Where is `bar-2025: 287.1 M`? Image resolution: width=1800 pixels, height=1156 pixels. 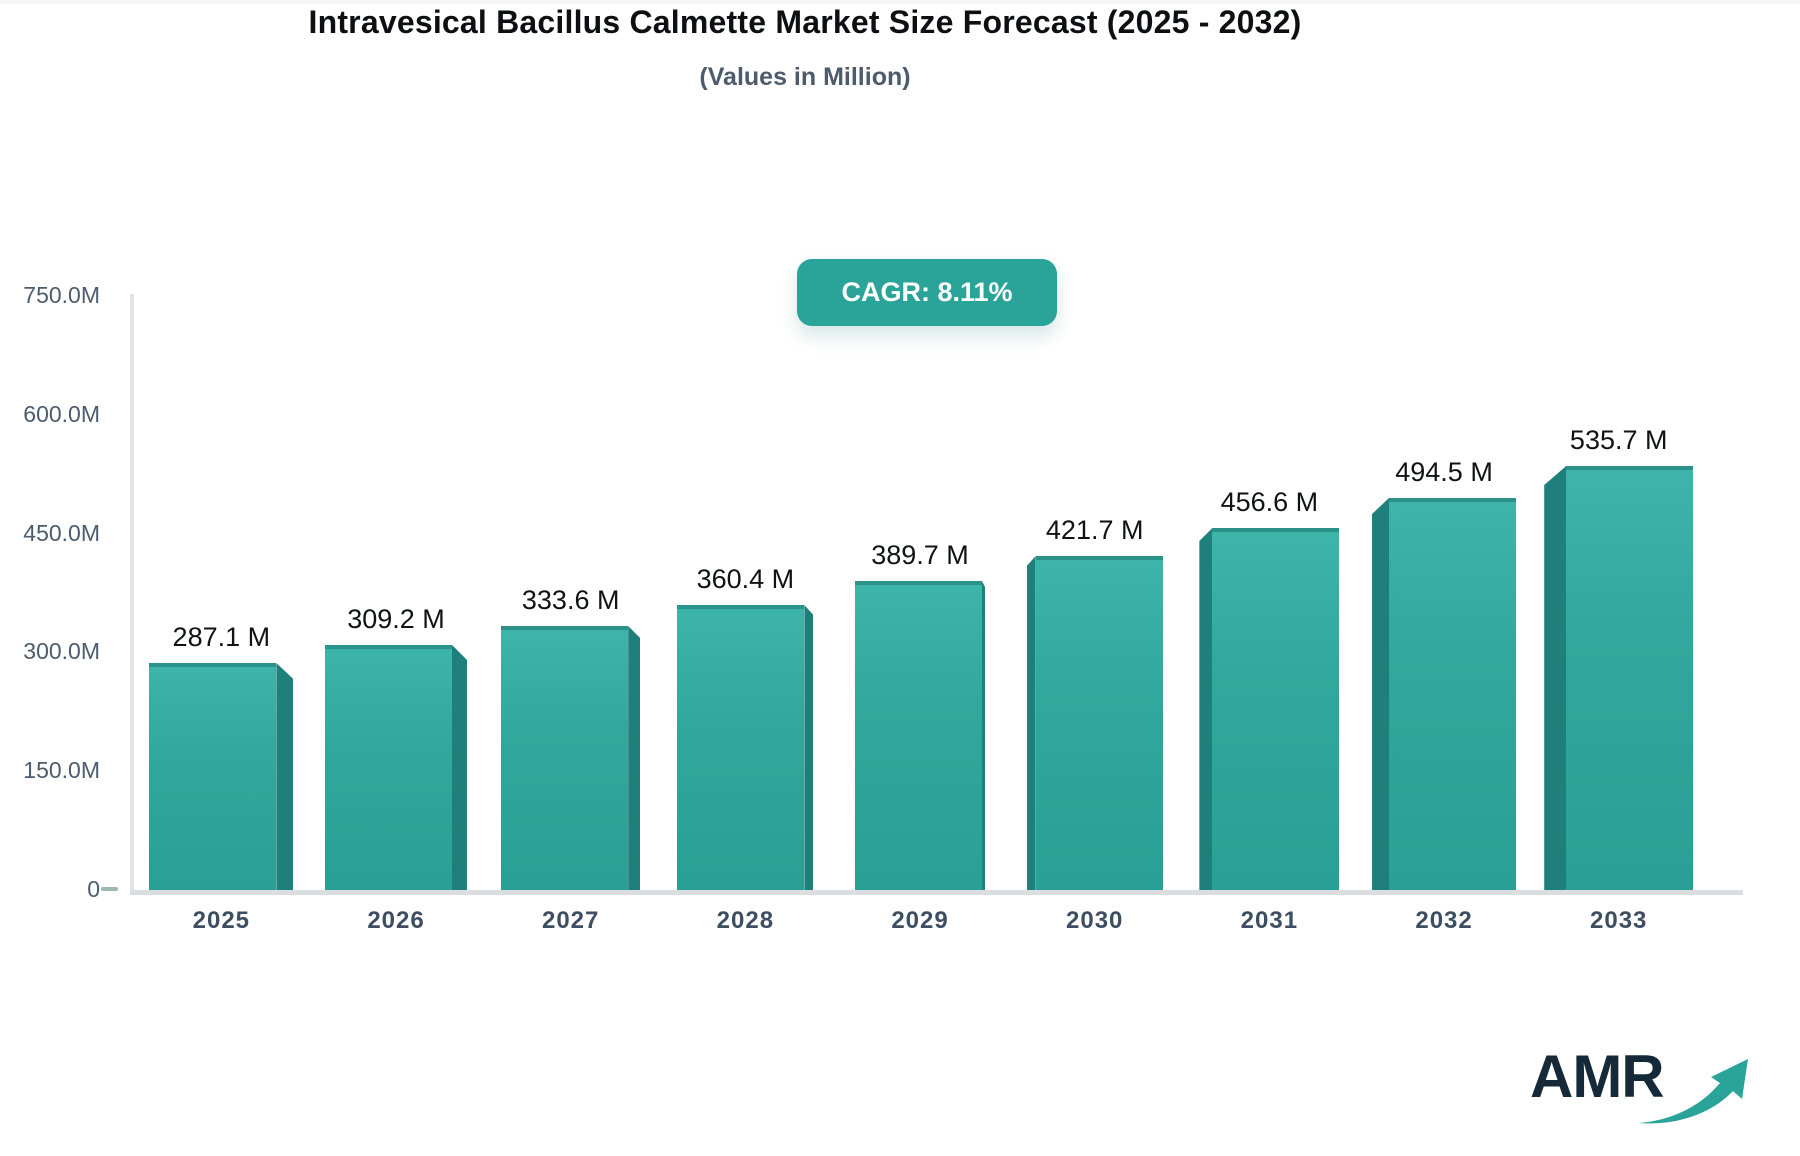
bar-2025: 287.1 M is located at coordinates (221, 756).